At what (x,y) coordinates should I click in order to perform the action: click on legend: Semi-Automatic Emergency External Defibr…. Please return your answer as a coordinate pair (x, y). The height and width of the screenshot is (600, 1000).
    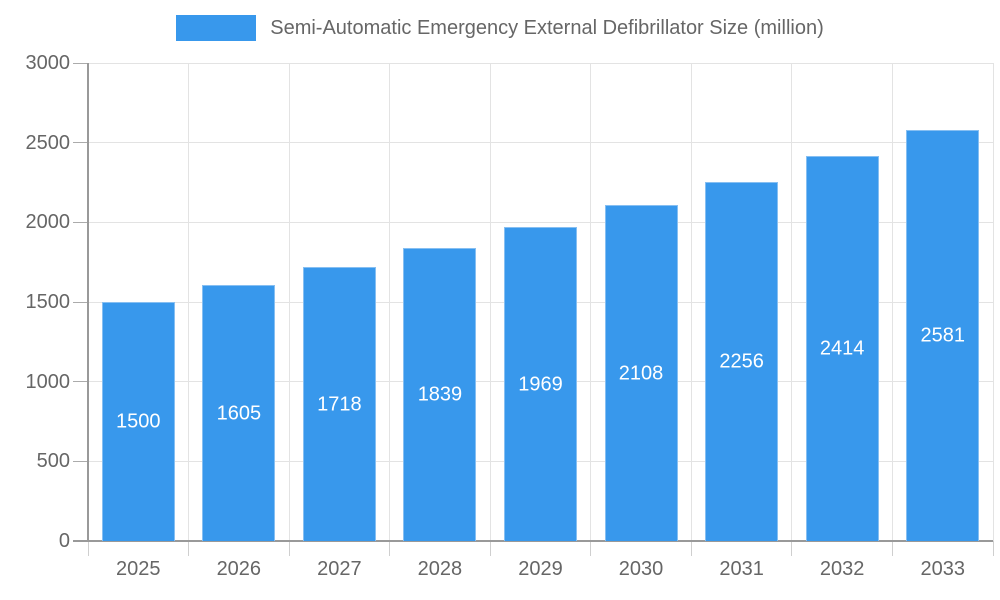
    Looking at the image, I should click on (500, 28).